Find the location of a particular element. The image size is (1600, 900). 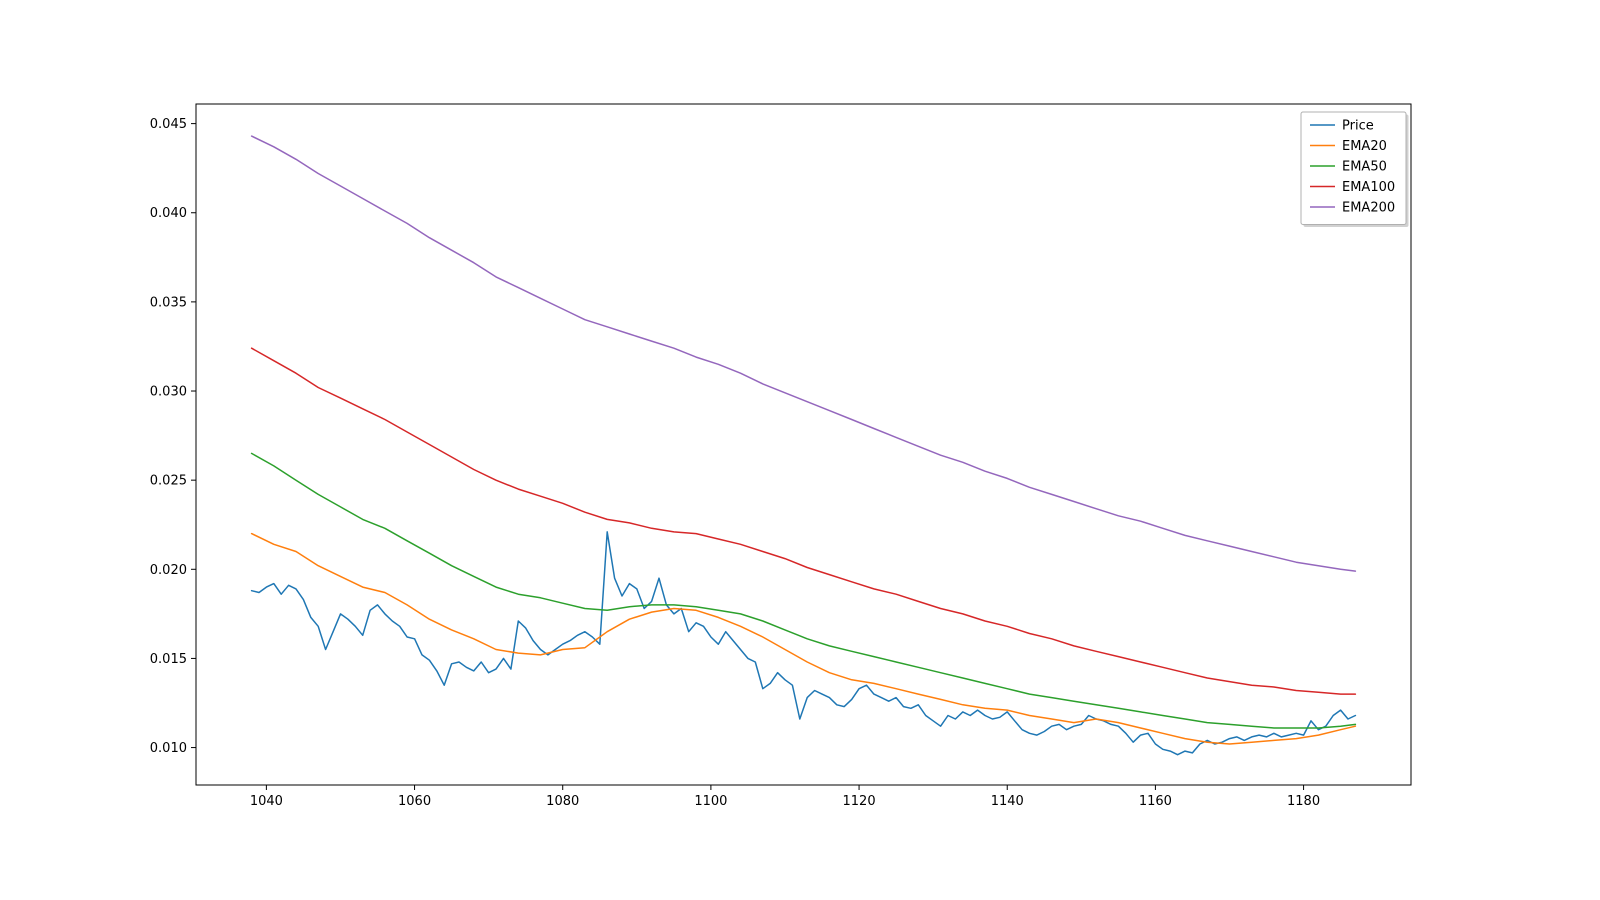

x-tick-label: 1040 is located at coordinates (266, 801).